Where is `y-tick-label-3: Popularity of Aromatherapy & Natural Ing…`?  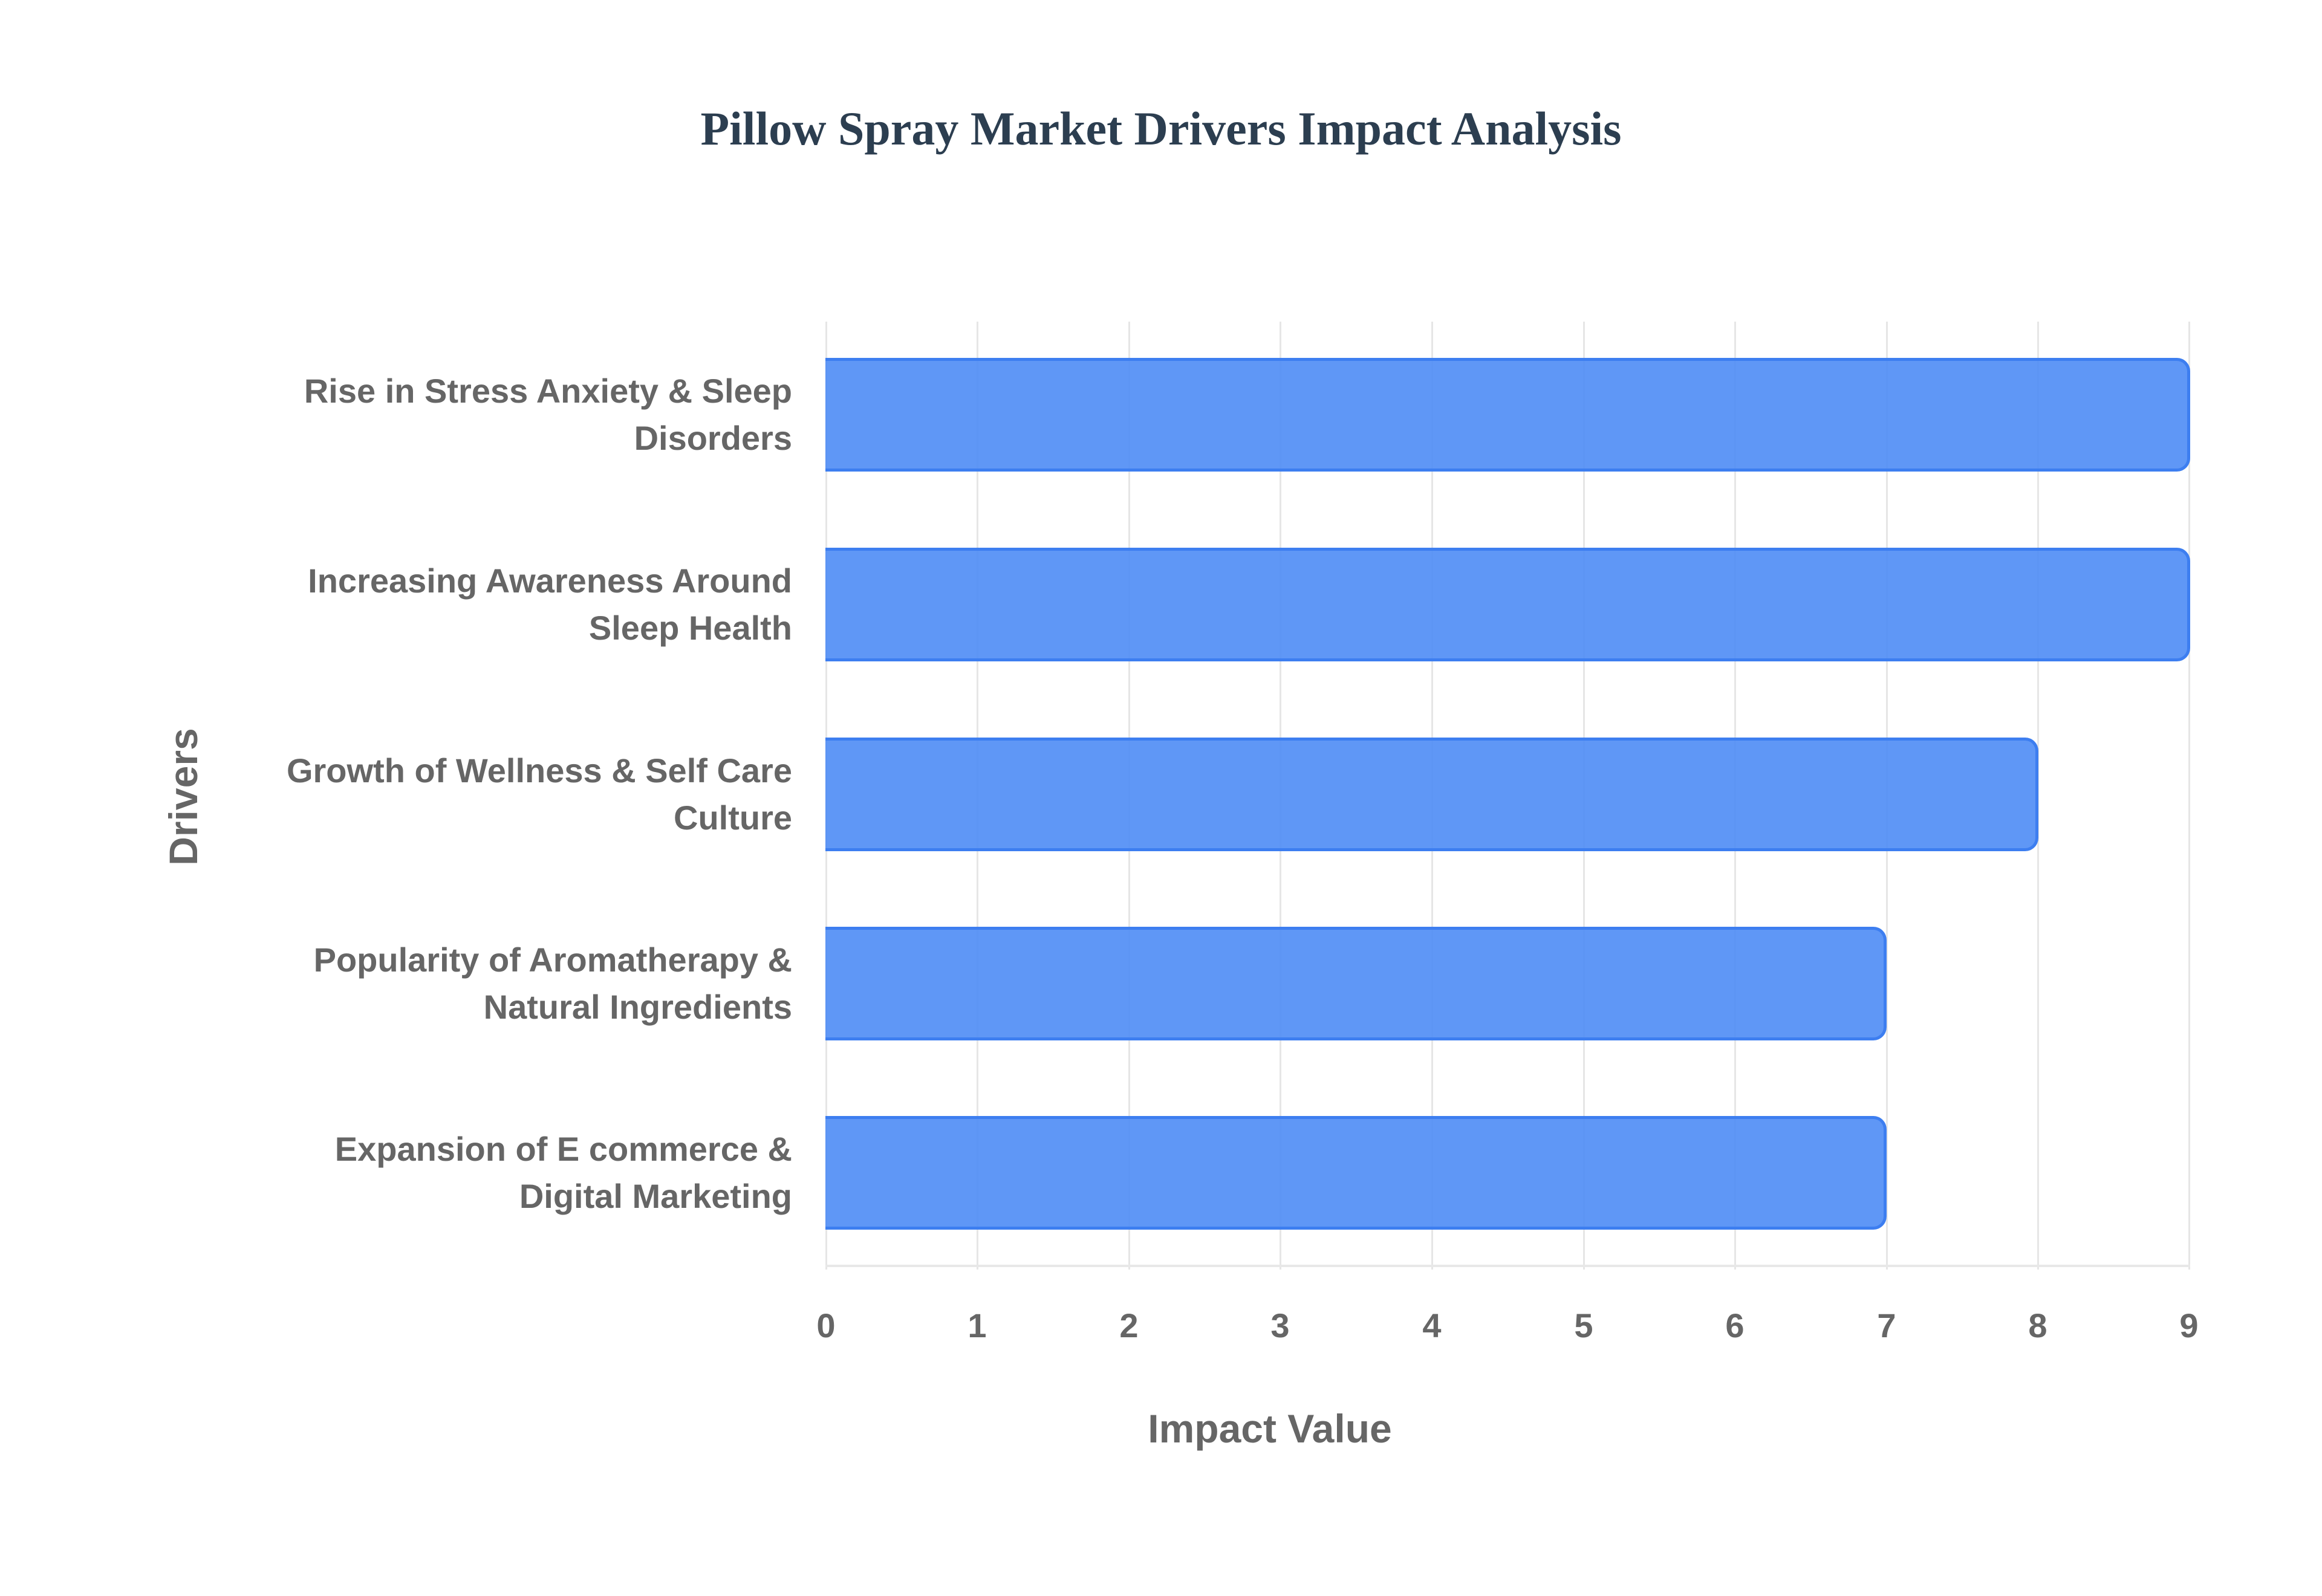
y-tick-label-3: Popularity of Aromatherapy & Natural Ing… is located at coordinates (490, 983).